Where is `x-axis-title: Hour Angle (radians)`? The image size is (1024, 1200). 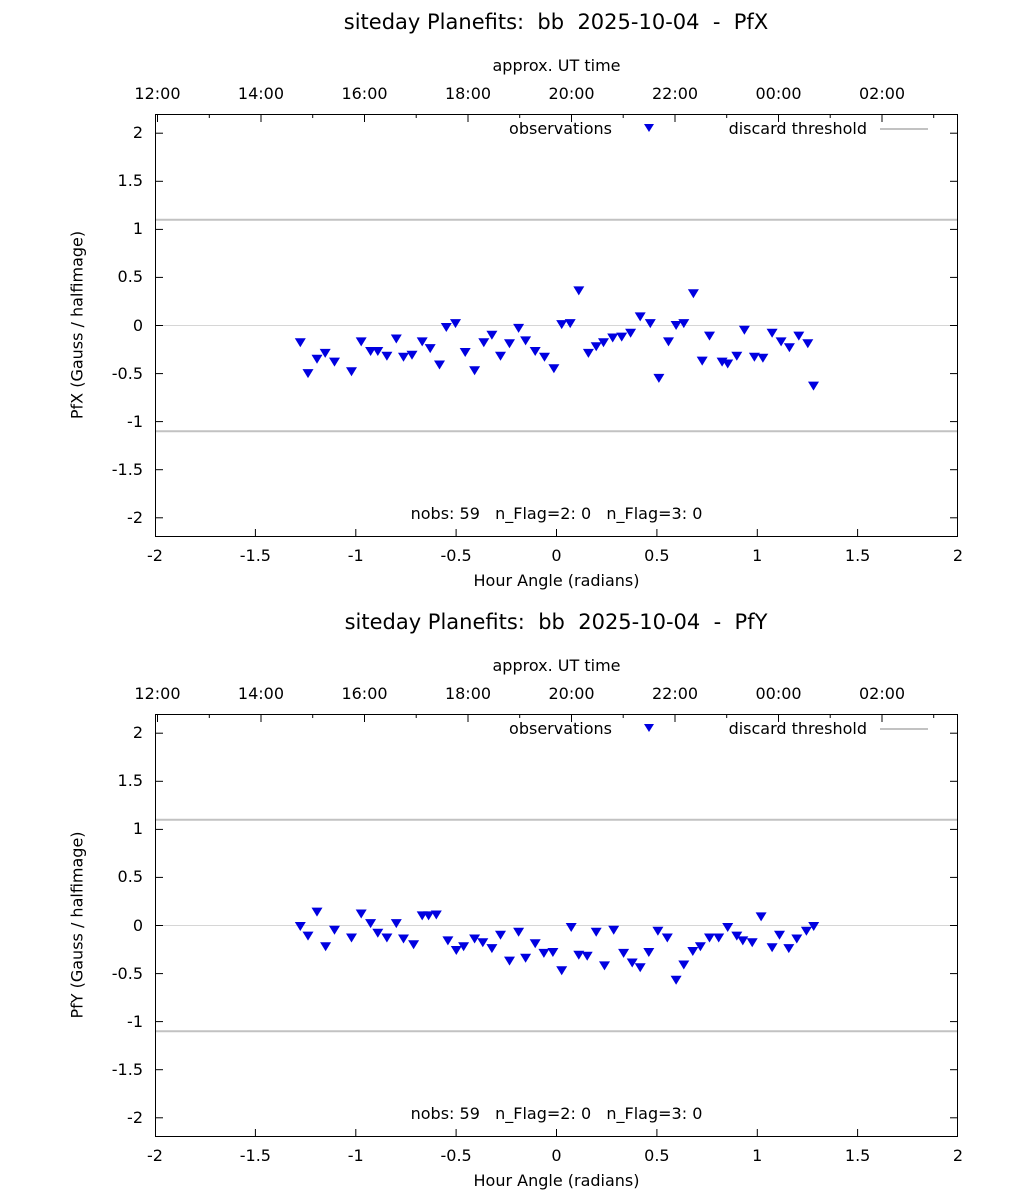 x-axis-title: Hour Angle (radians) is located at coordinates (556, 580).